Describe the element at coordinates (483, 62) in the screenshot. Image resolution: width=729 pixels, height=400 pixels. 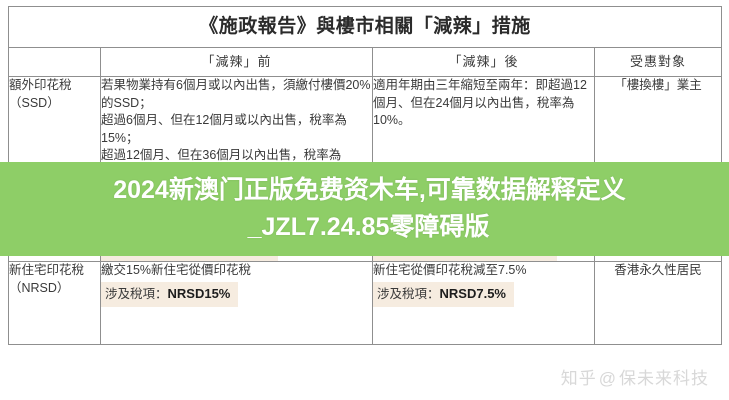
I see `column-header-after: 「減辣」後` at that location.